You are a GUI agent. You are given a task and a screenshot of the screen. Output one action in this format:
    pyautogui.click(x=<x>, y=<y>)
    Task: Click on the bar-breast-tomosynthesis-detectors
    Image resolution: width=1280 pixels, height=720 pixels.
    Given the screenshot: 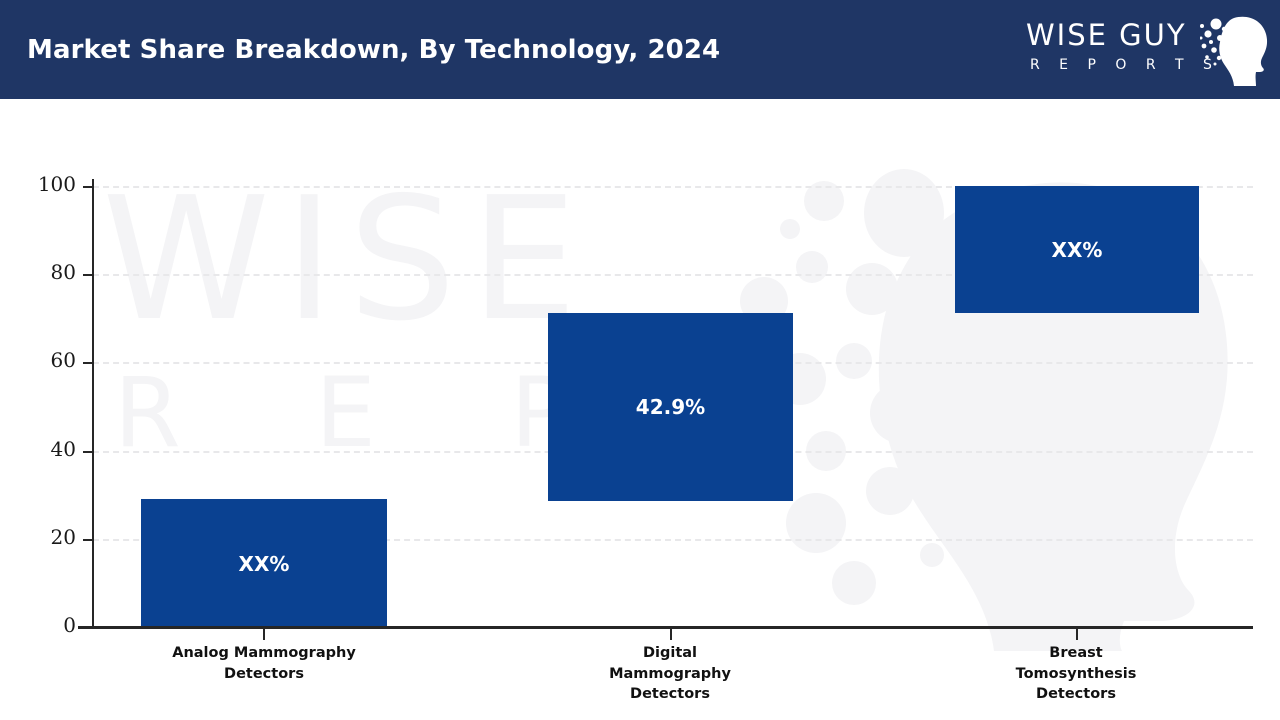 What is the action you would take?
    pyautogui.click(x=1077, y=249)
    